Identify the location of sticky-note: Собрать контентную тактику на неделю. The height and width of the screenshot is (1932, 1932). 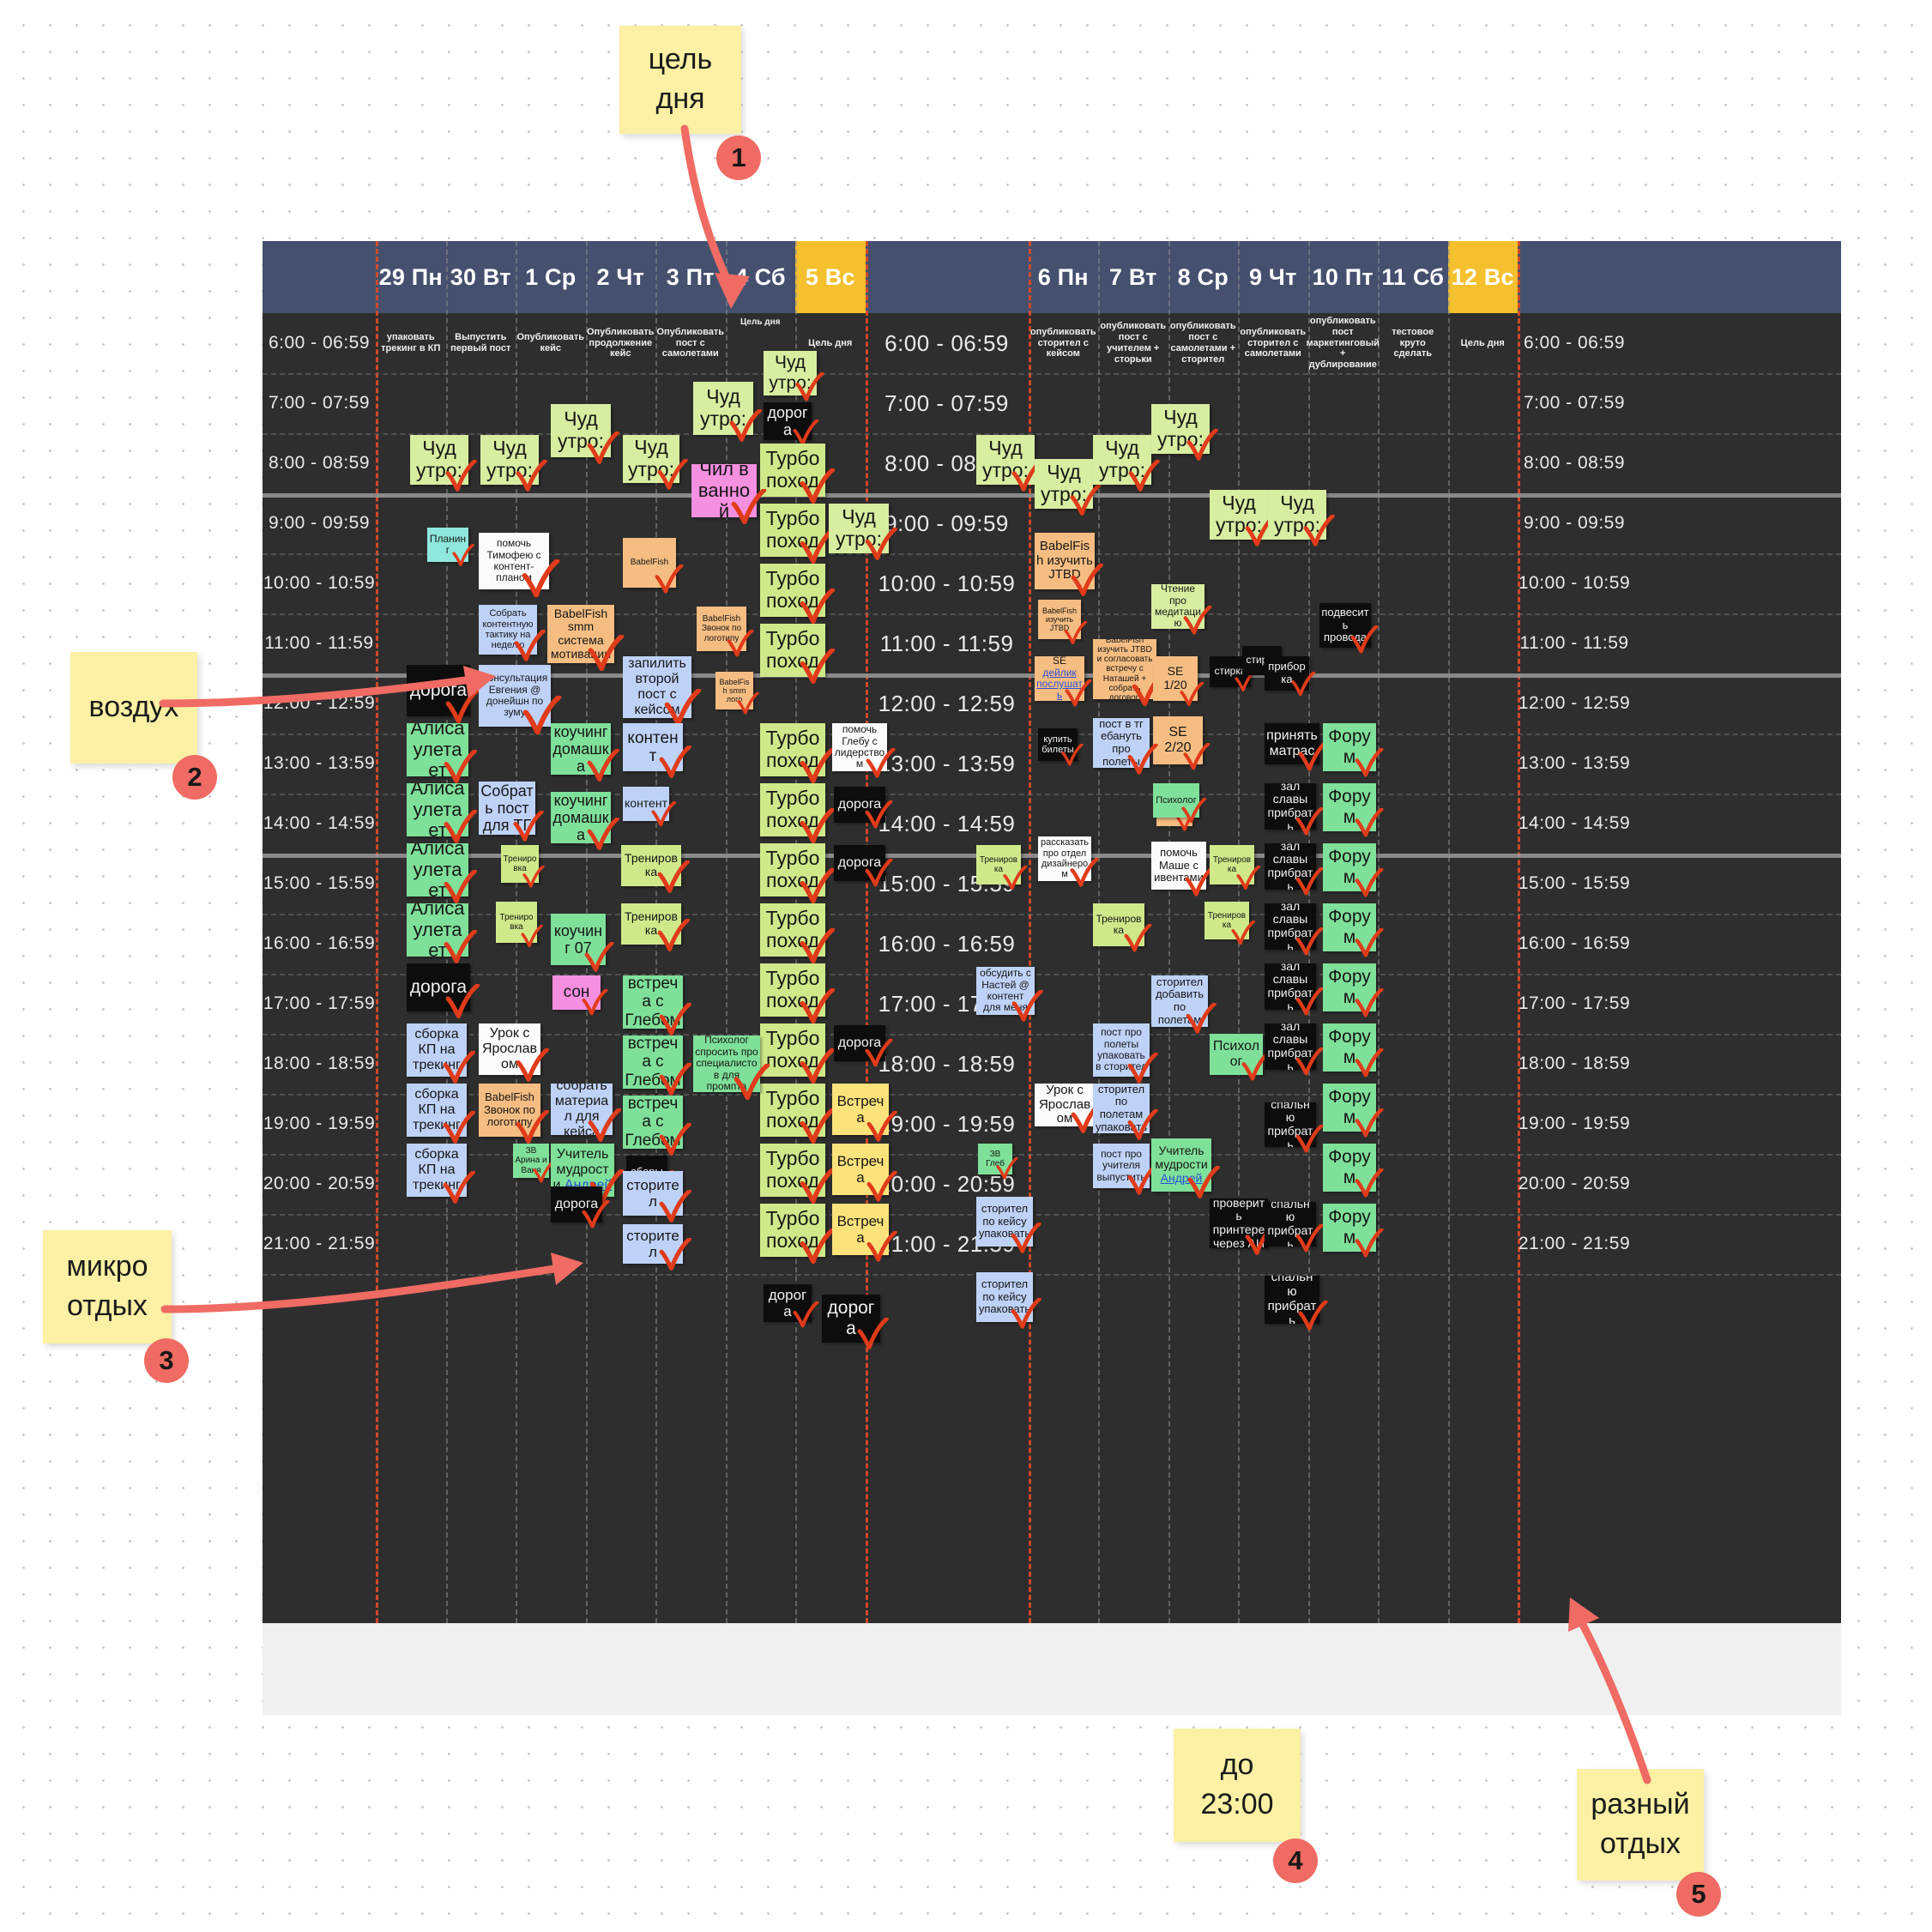
(508, 630).